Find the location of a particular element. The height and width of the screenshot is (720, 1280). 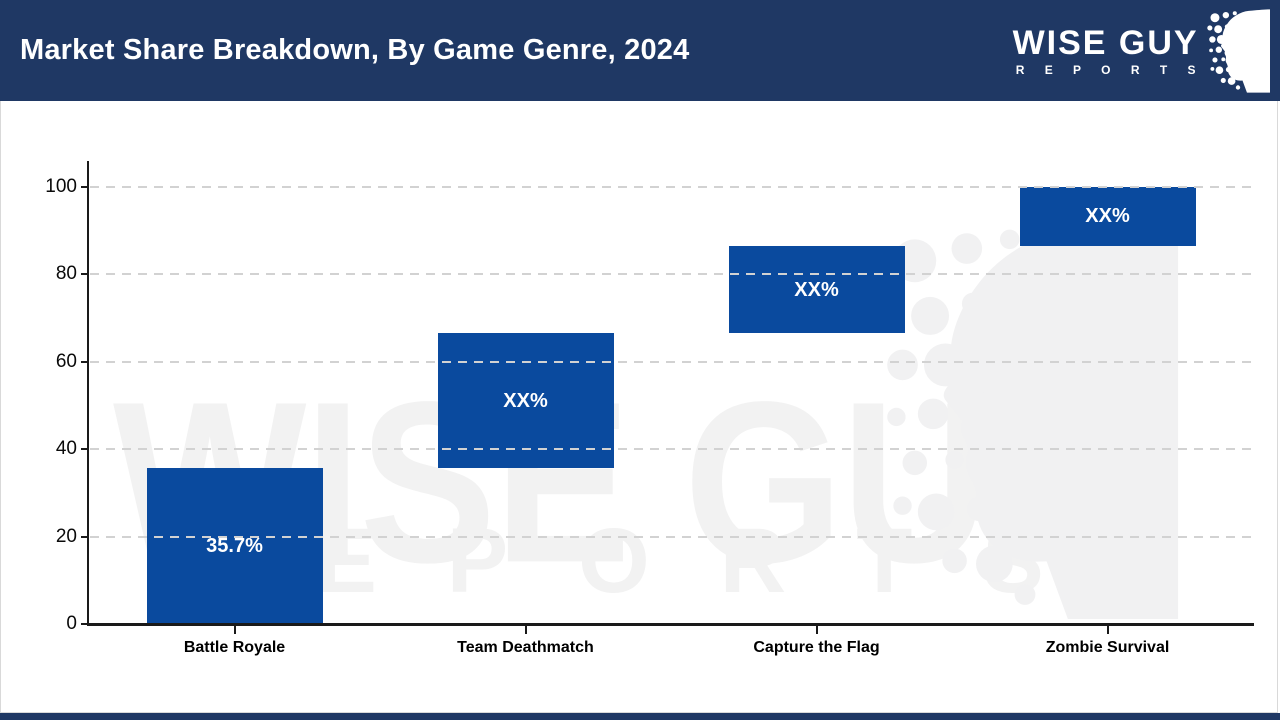

x-tick-label: Battle Royale is located at coordinates (234, 647).